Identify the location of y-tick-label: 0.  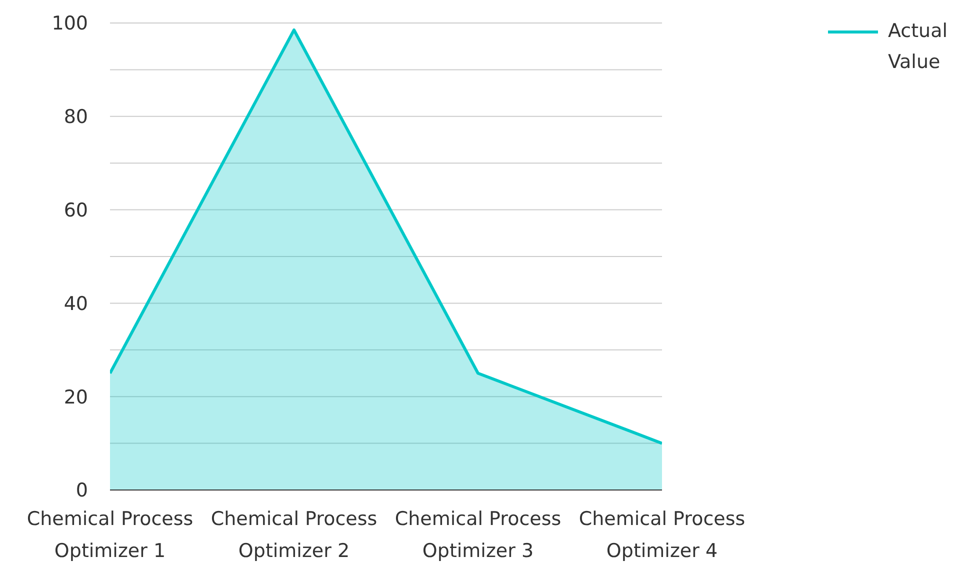
(82, 491).